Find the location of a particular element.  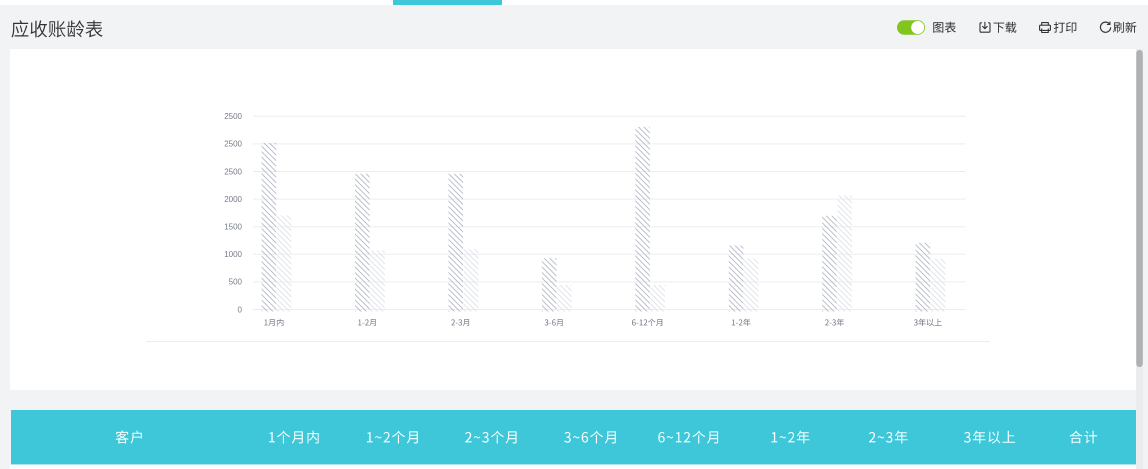

svg-text: 1000 is located at coordinates (233, 254).